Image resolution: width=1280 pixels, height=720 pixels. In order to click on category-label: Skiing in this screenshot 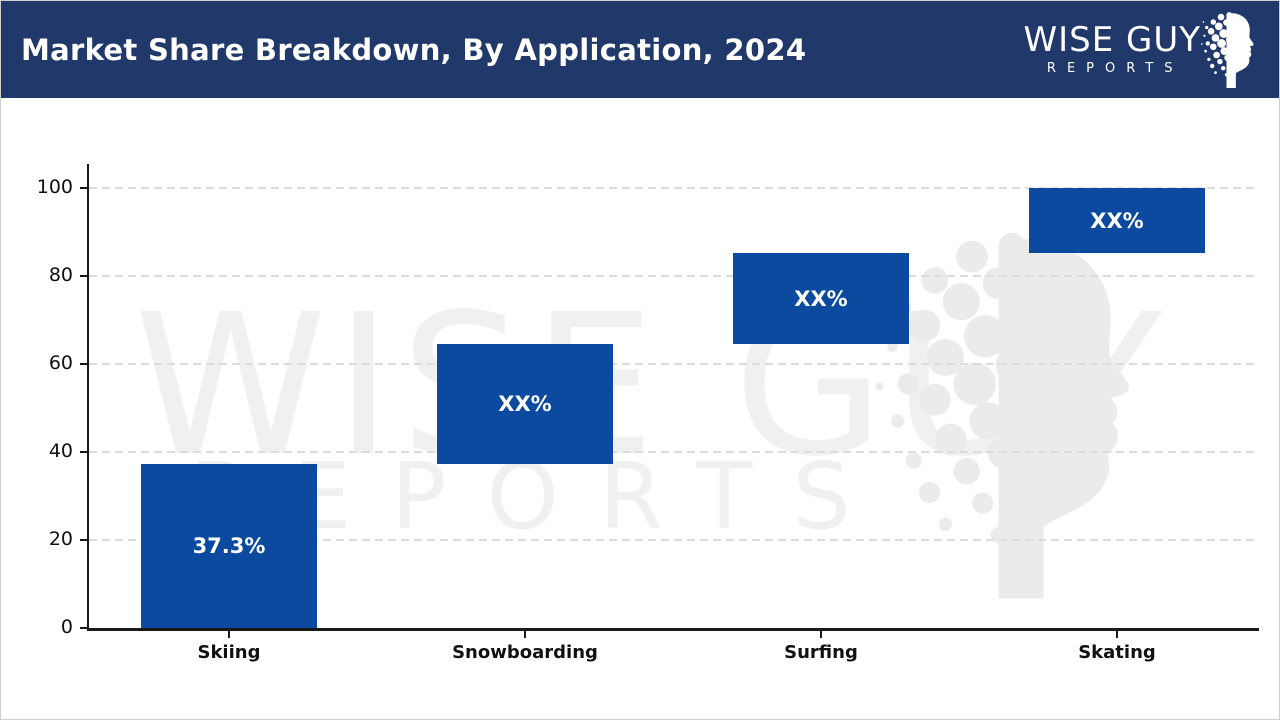, I will do `click(229, 652)`.